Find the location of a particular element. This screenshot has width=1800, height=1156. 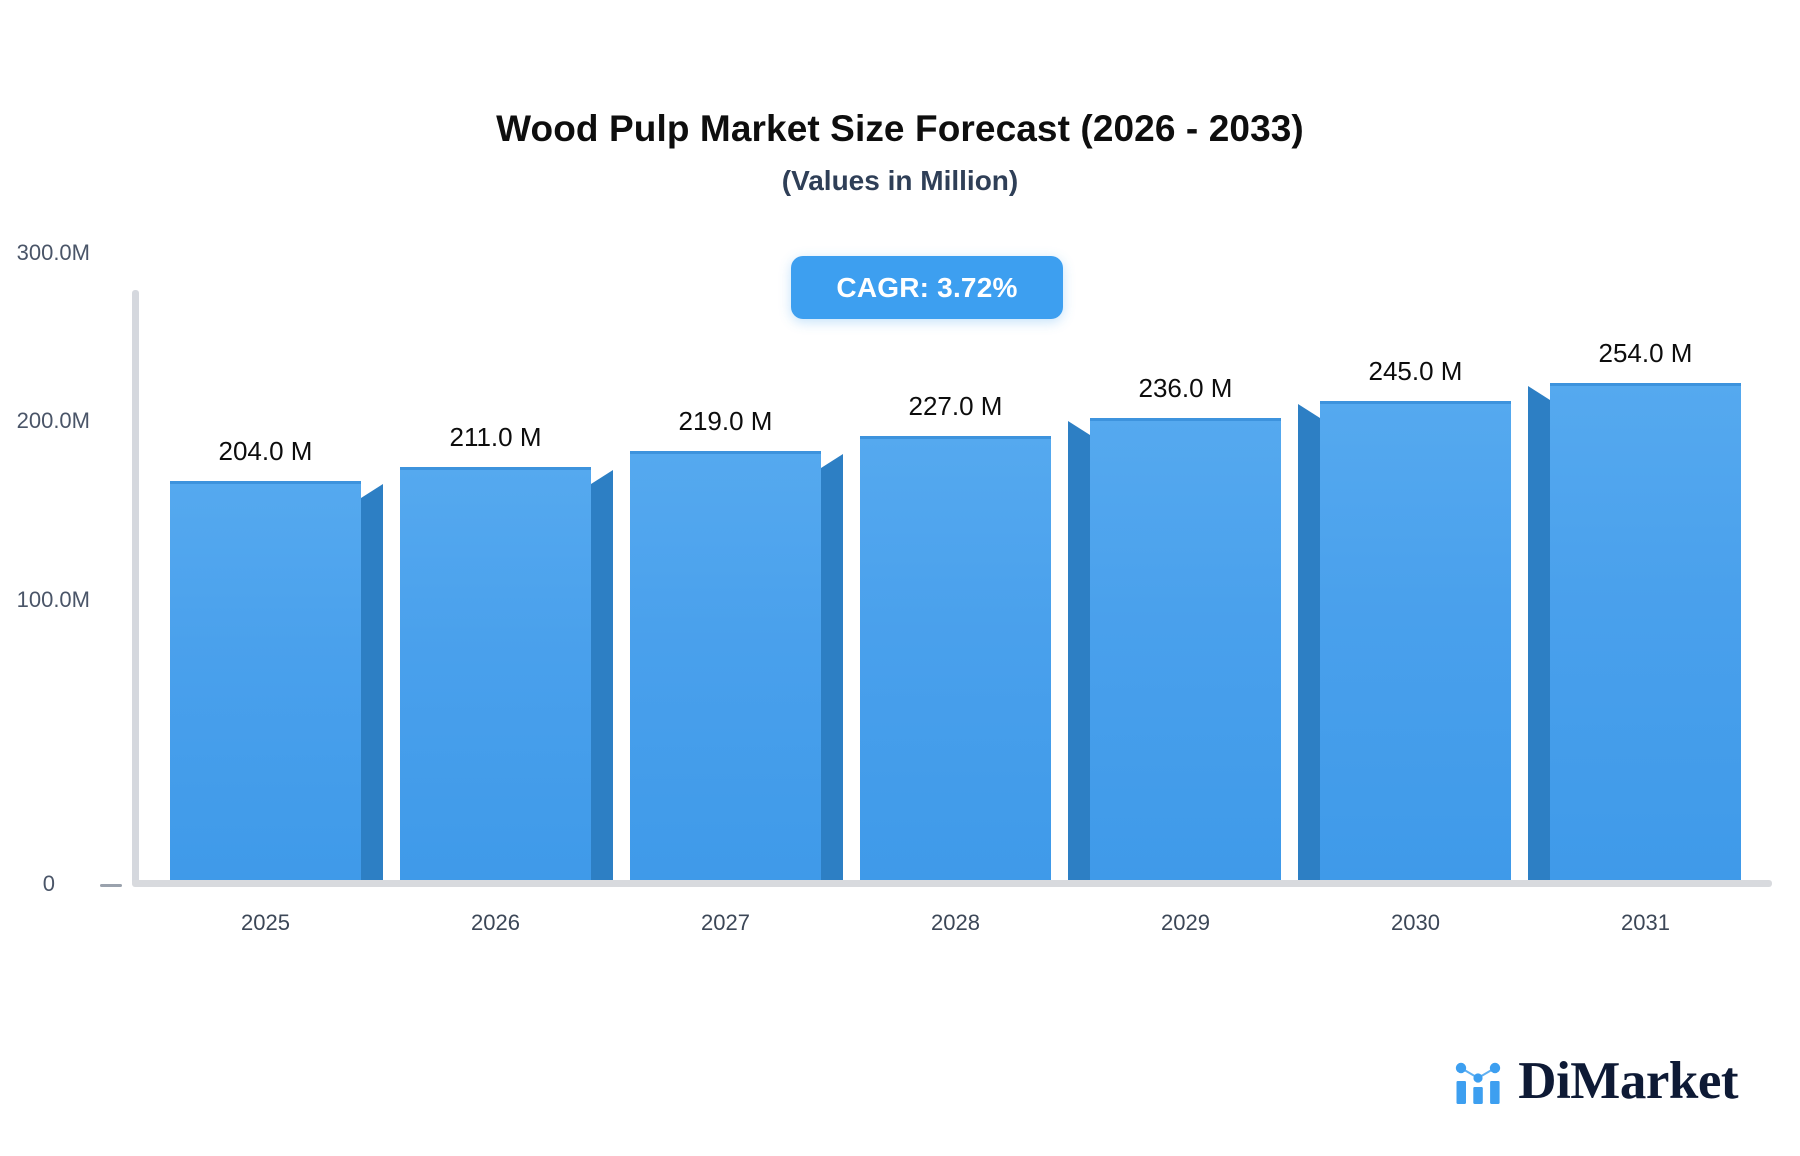

brand-logo: DiMarket is located at coordinates (1595, 1081).